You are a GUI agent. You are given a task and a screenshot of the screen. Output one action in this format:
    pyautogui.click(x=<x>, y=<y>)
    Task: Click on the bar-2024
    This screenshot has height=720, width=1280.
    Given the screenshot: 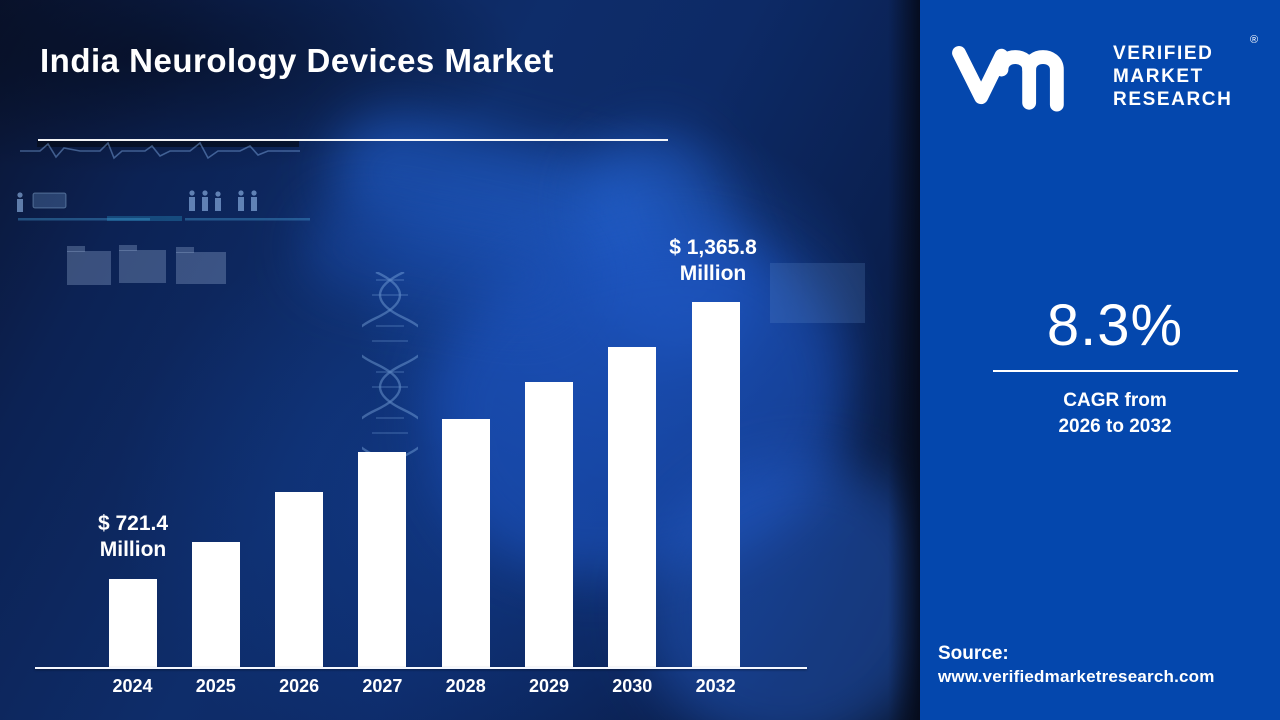 What is the action you would take?
    pyautogui.click(x=132, y=624)
    